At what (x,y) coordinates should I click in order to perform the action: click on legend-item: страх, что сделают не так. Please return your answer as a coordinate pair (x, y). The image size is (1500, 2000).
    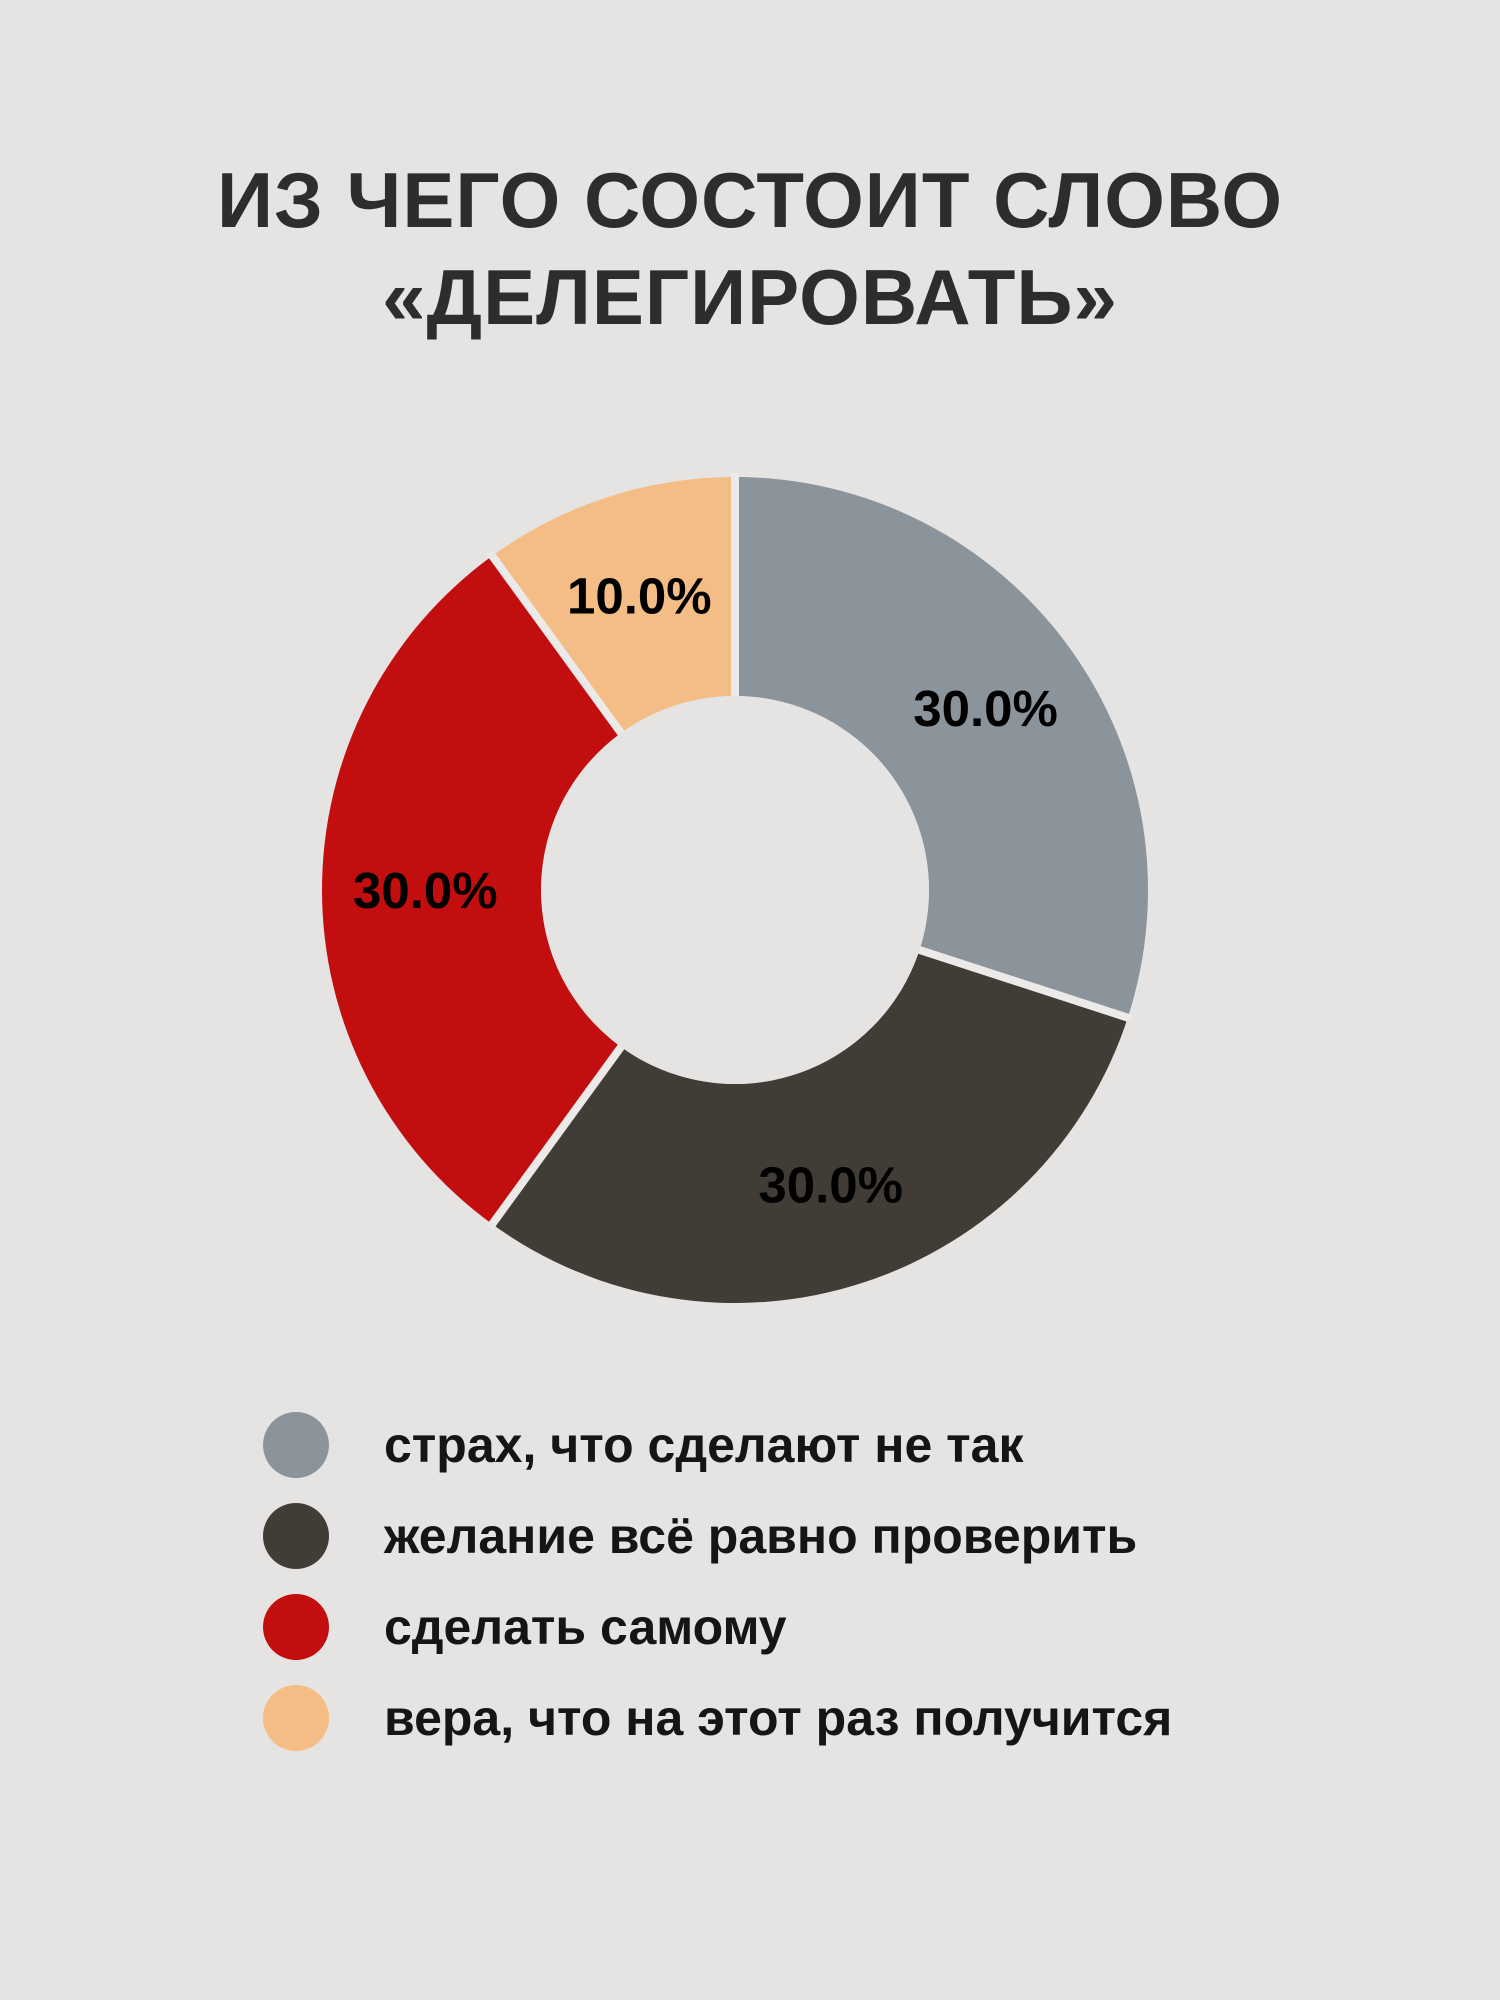
    Looking at the image, I should click on (717, 1445).